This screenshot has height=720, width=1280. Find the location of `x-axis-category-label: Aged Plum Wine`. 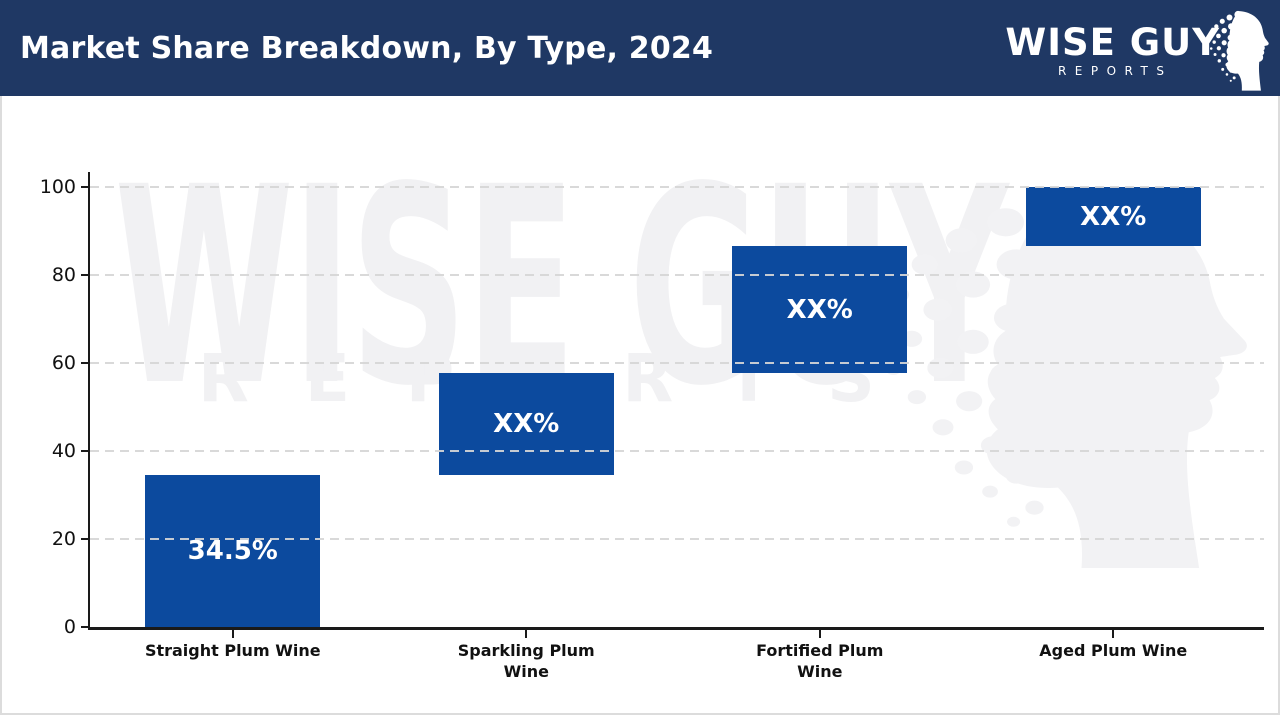

x-axis-category-label: Aged Plum Wine is located at coordinates (1113, 650).